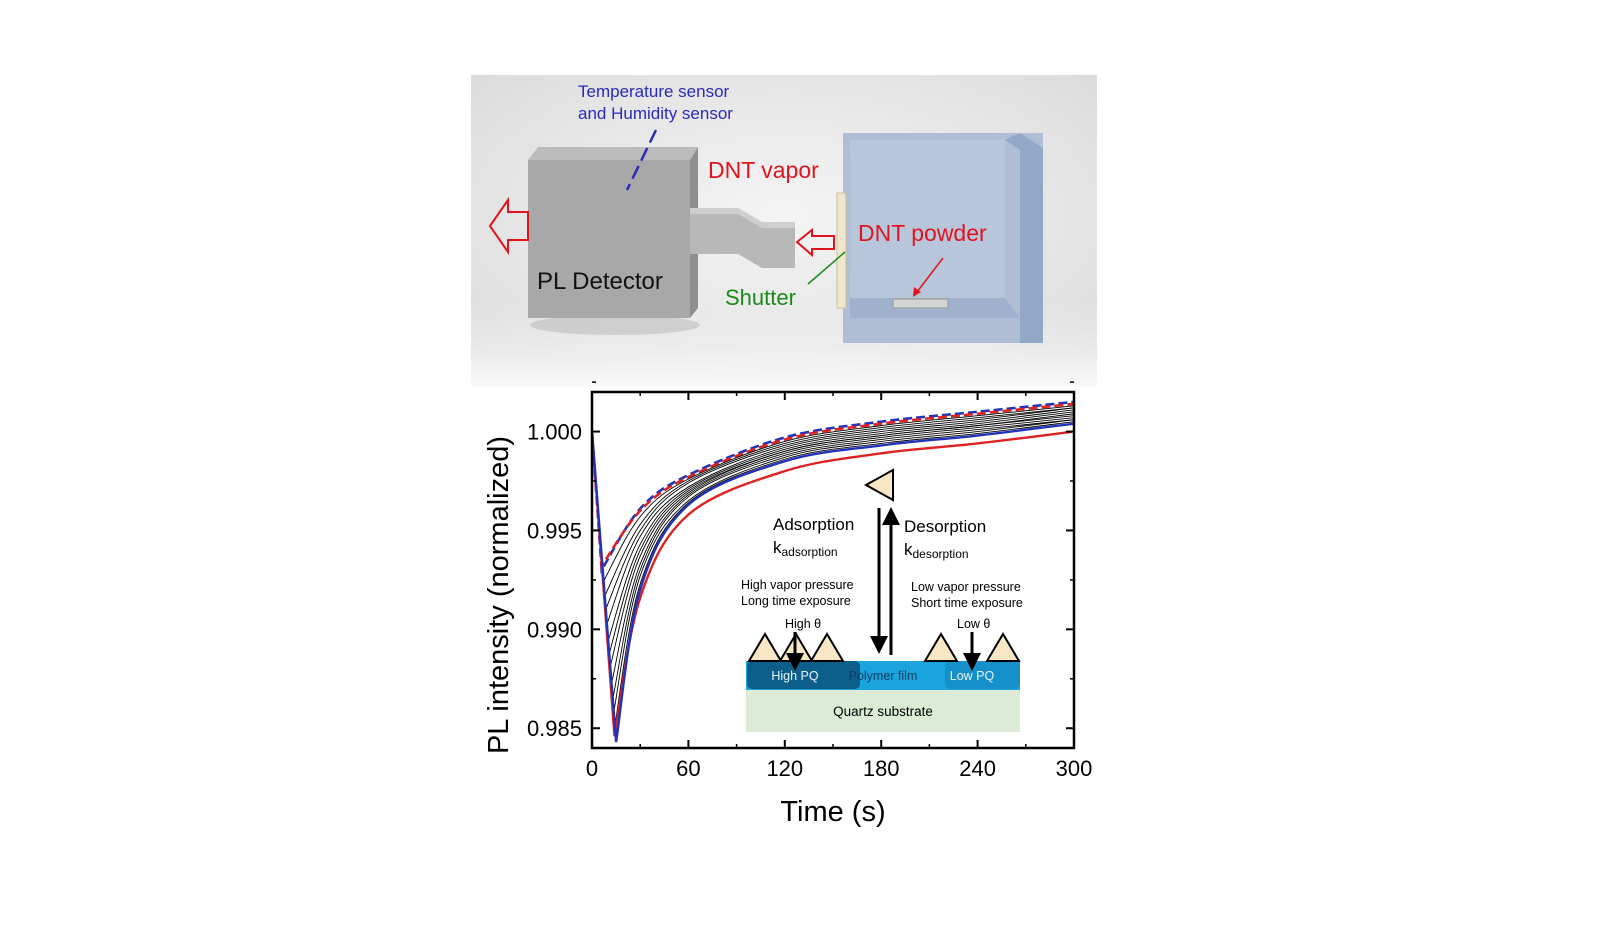 The image size is (1600, 925). I want to click on desorbed-molecule-icon, so click(878, 485).